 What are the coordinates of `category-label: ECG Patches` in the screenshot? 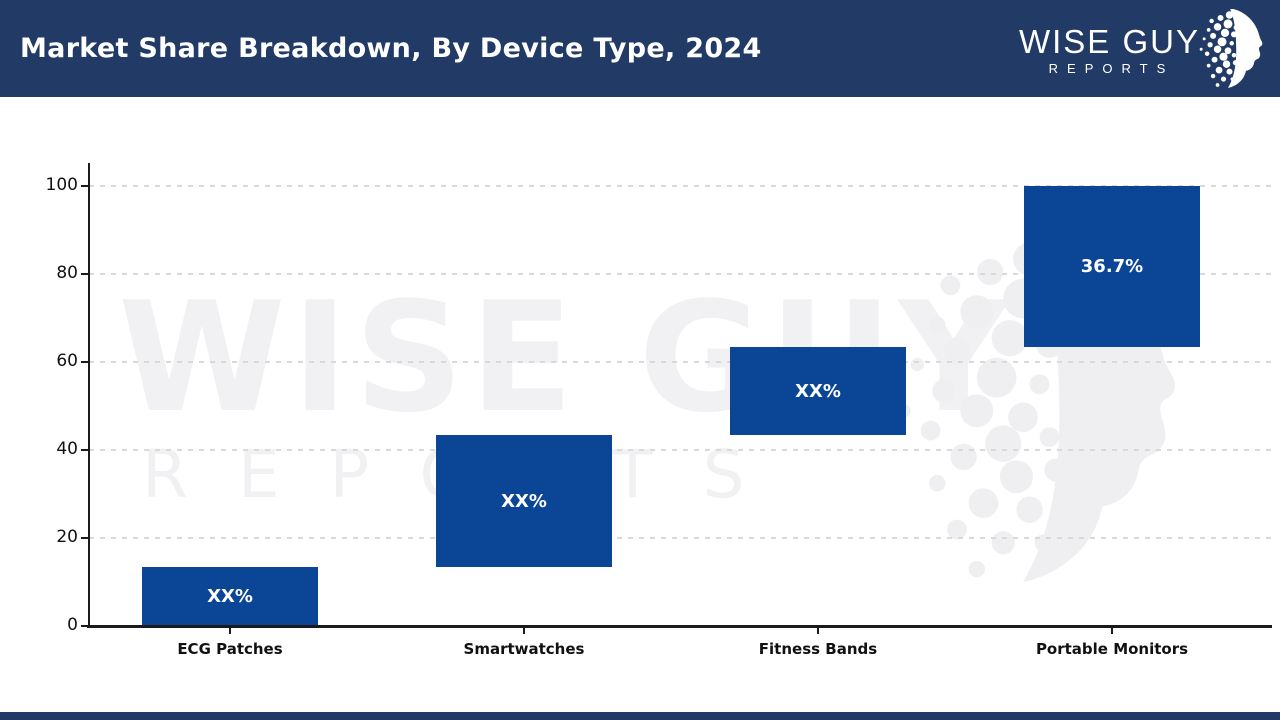 It's located at (230, 649).